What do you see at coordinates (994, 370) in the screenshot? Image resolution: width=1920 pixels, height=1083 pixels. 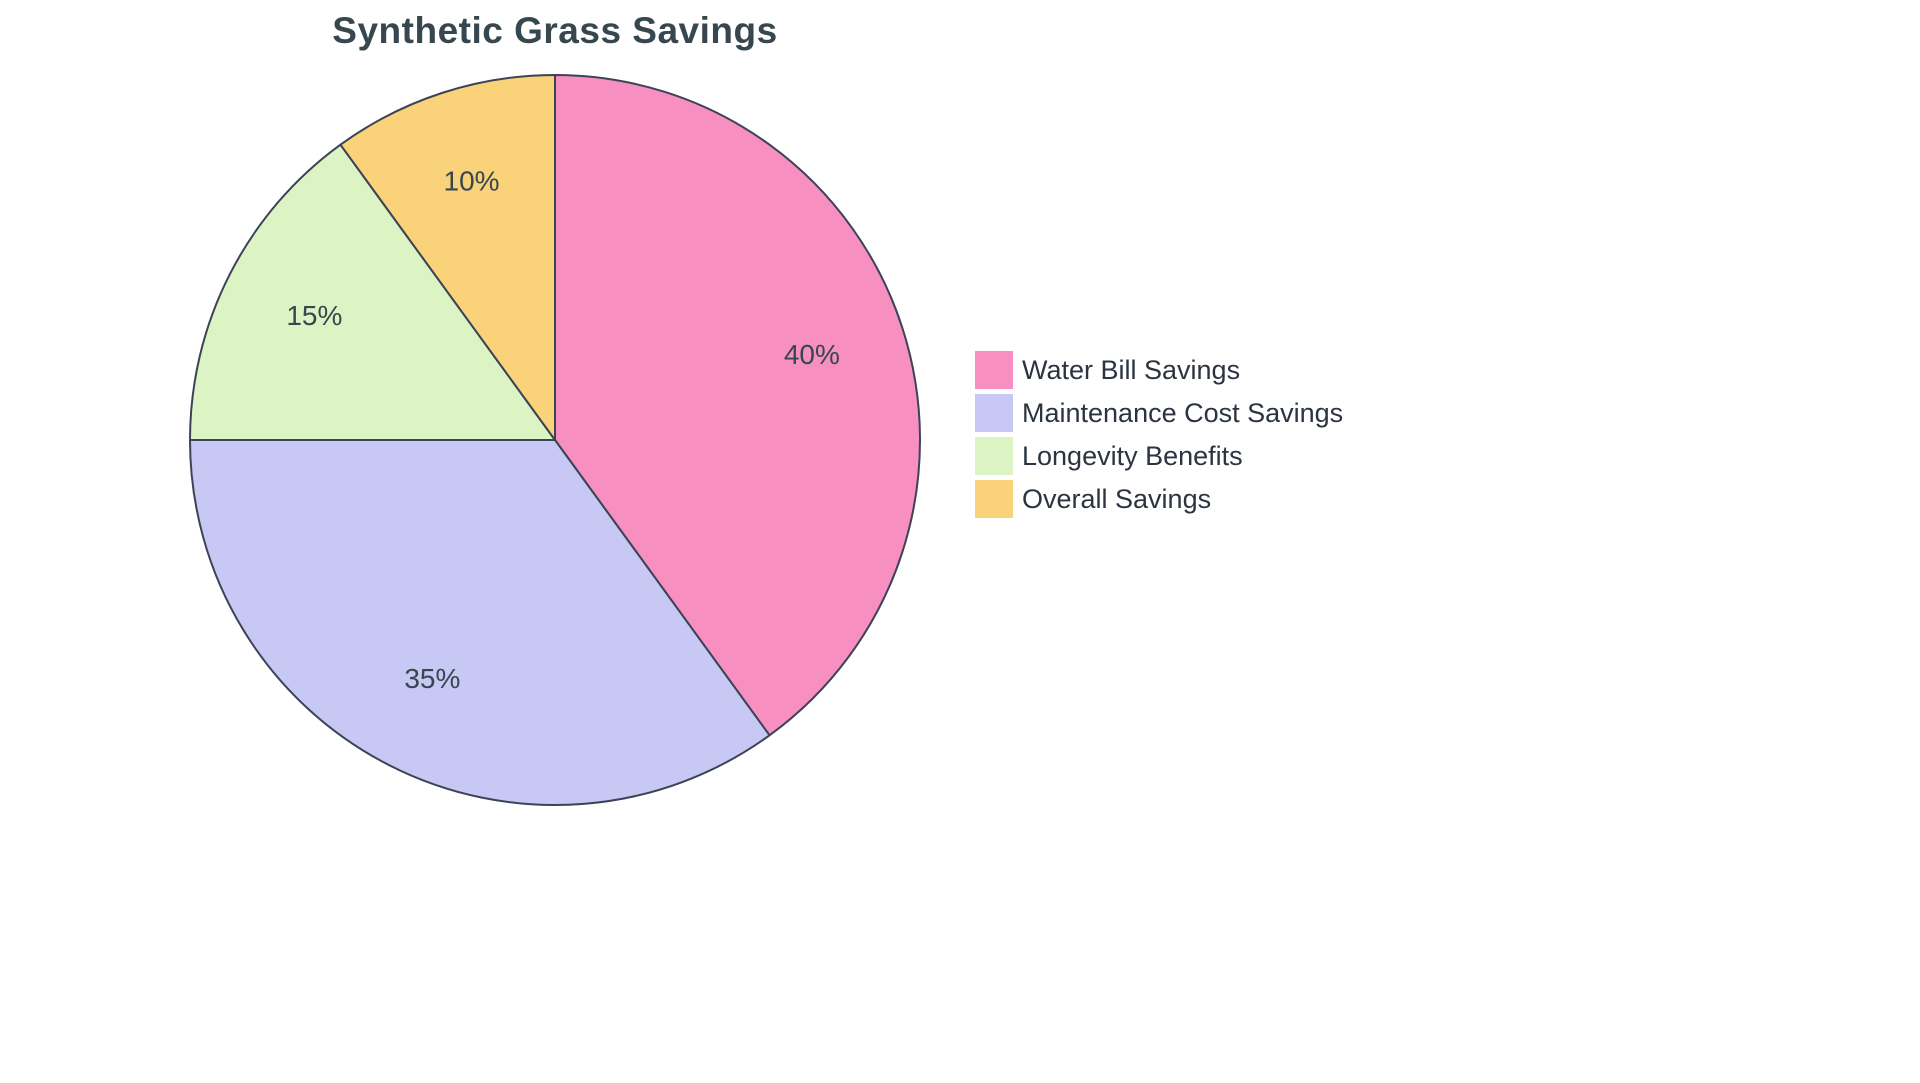 I see `legend-swatch-water-bill-savings` at bounding box center [994, 370].